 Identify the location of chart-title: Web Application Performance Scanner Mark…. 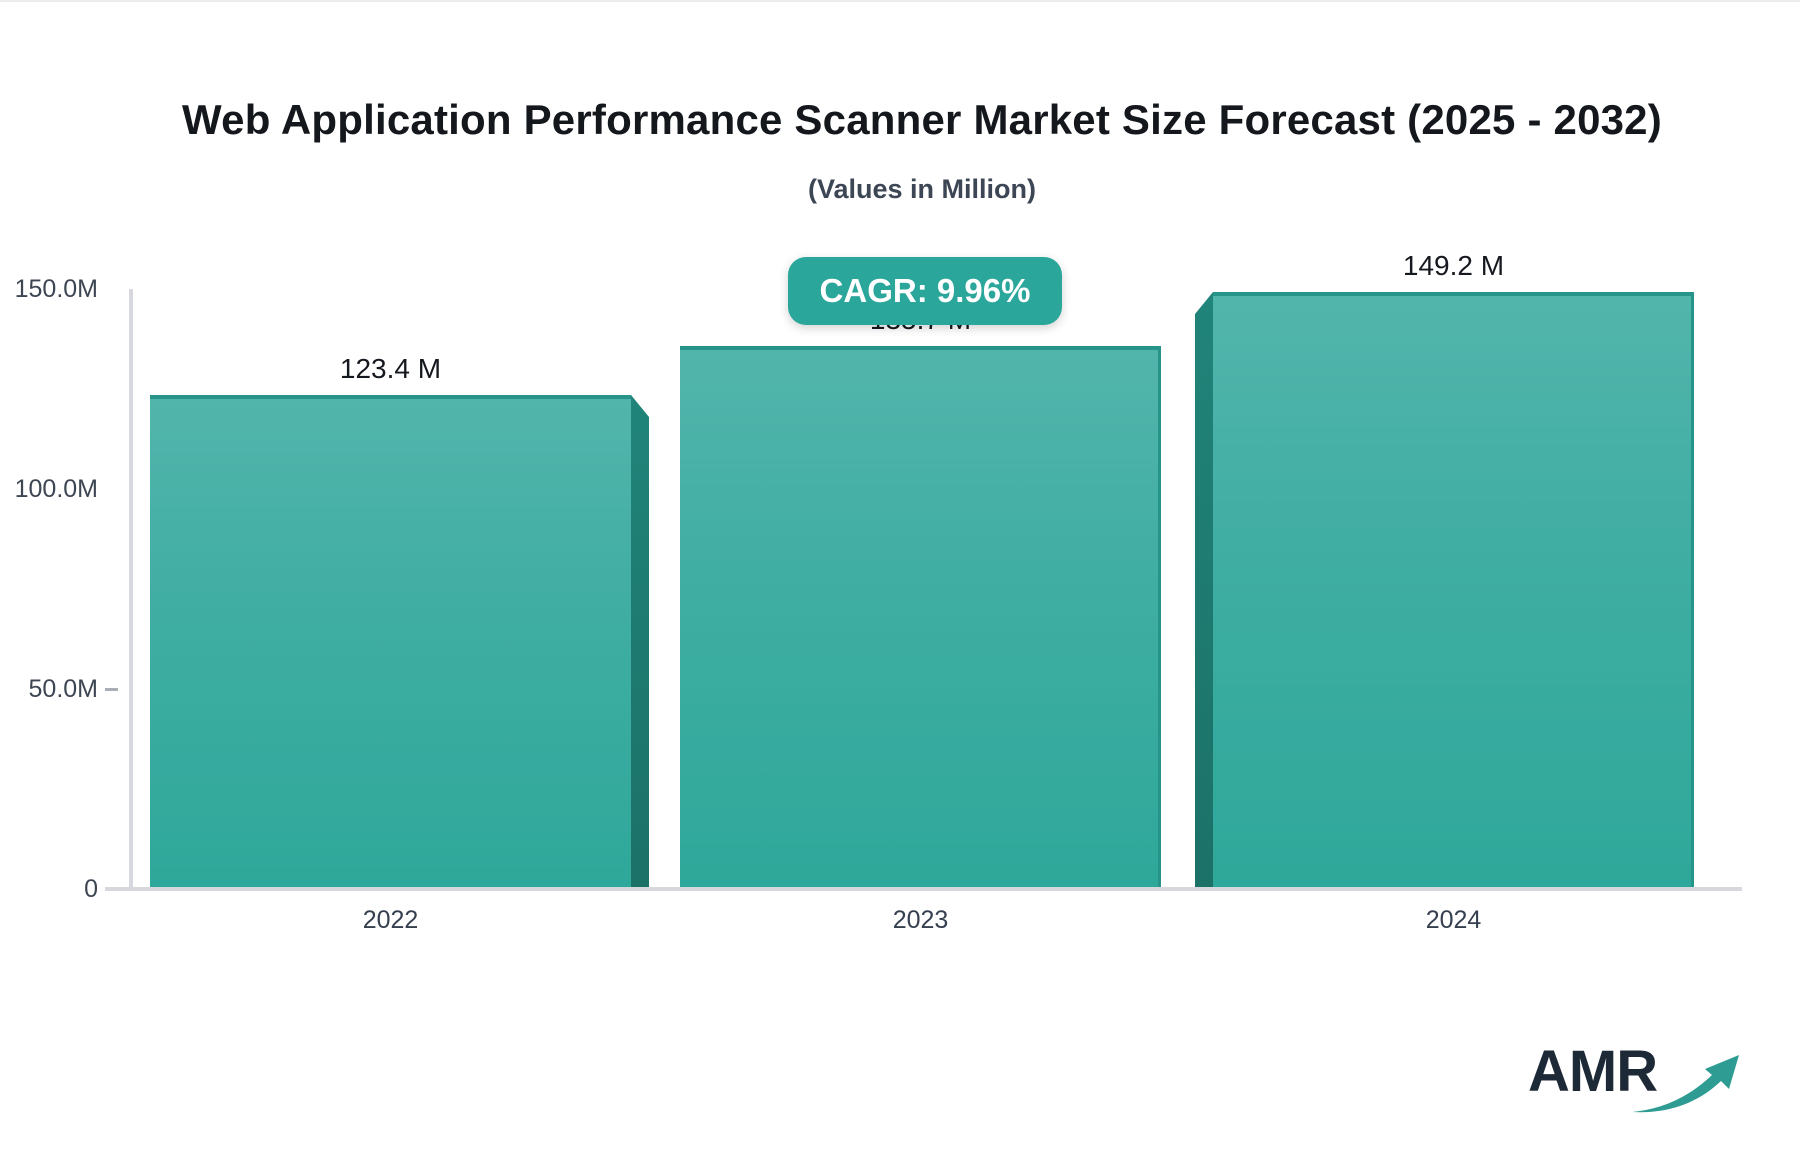
(922, 119).